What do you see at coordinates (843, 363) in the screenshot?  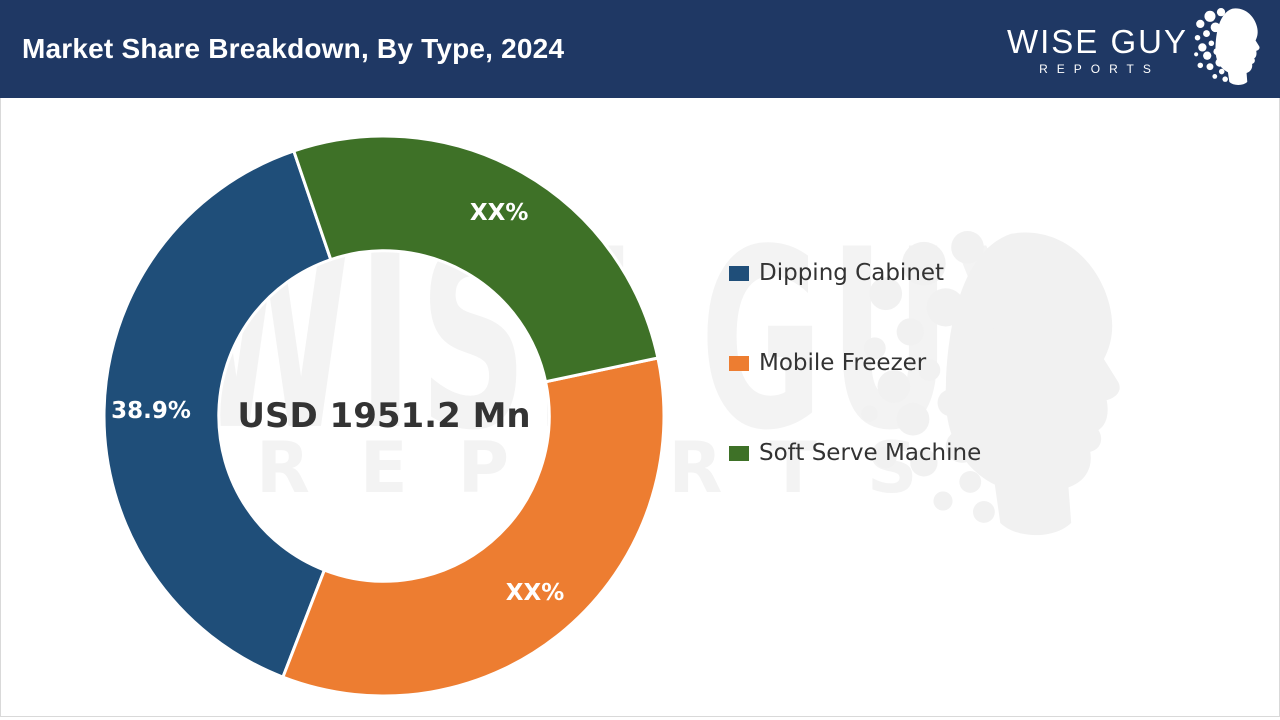 I see `legend-label-mobile-freezer: Mobile Freezer` at bounding box center [843, 363].